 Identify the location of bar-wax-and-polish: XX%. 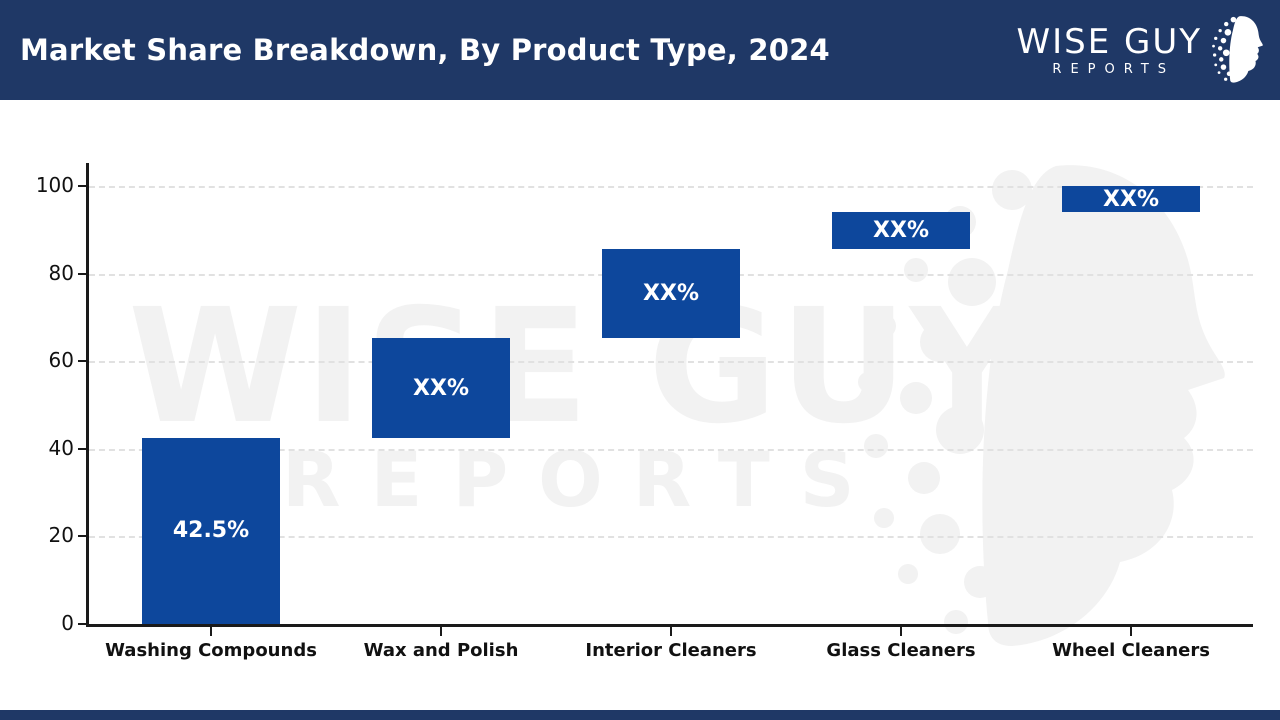
(441, 388).